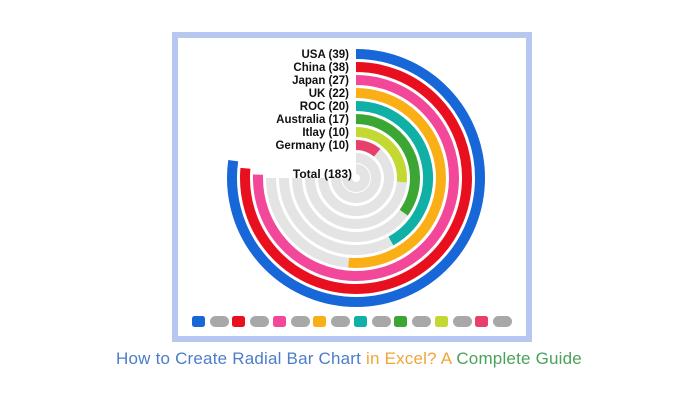  I want to click on arc-uk, so click(397, 178).